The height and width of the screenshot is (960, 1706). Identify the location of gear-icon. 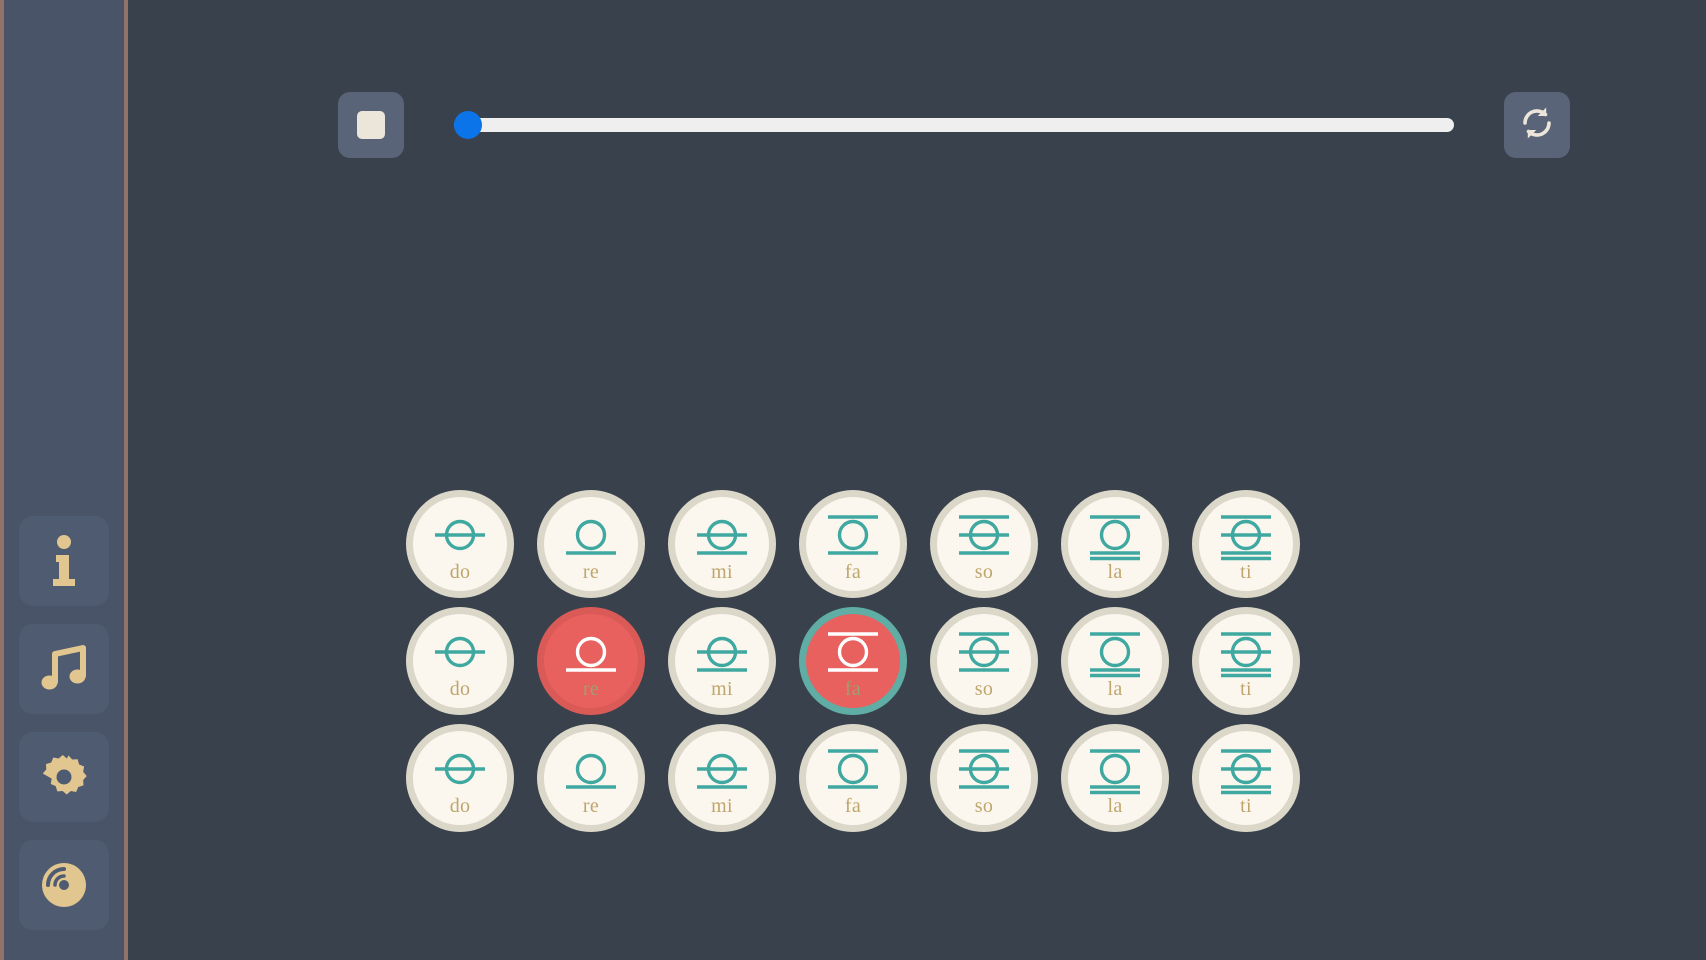
(64, 777).